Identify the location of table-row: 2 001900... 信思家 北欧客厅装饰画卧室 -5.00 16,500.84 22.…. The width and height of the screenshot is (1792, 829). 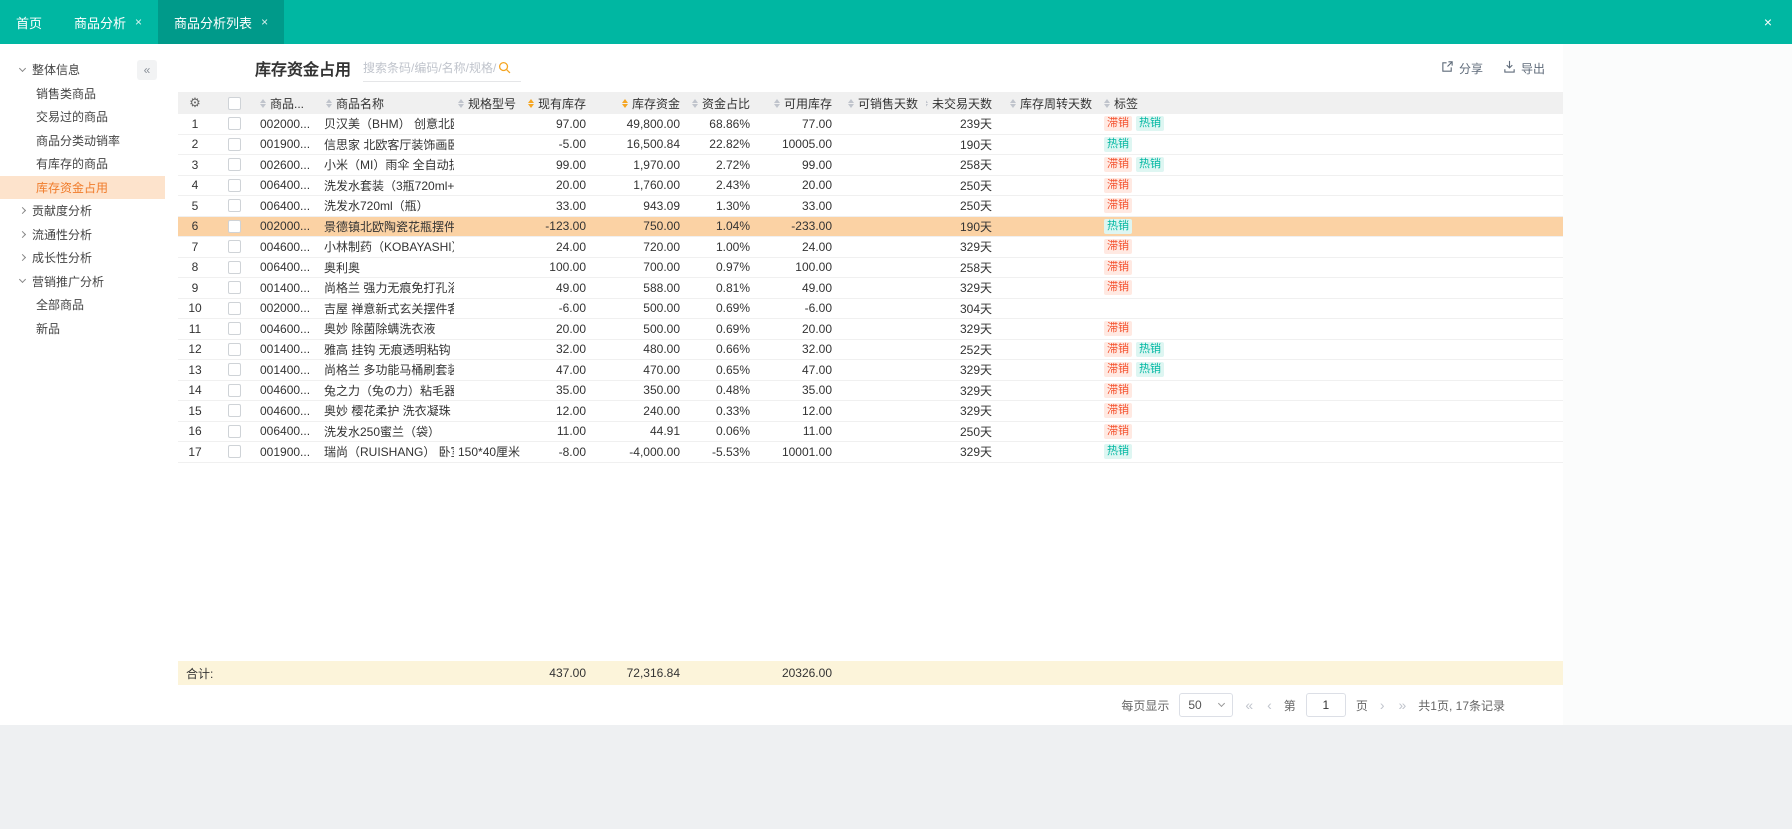
(870, 145).